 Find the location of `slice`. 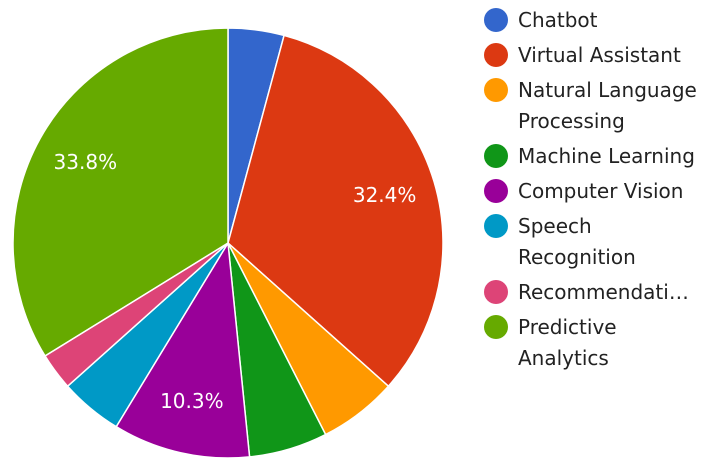

slice is located at coordinates (183, 349).